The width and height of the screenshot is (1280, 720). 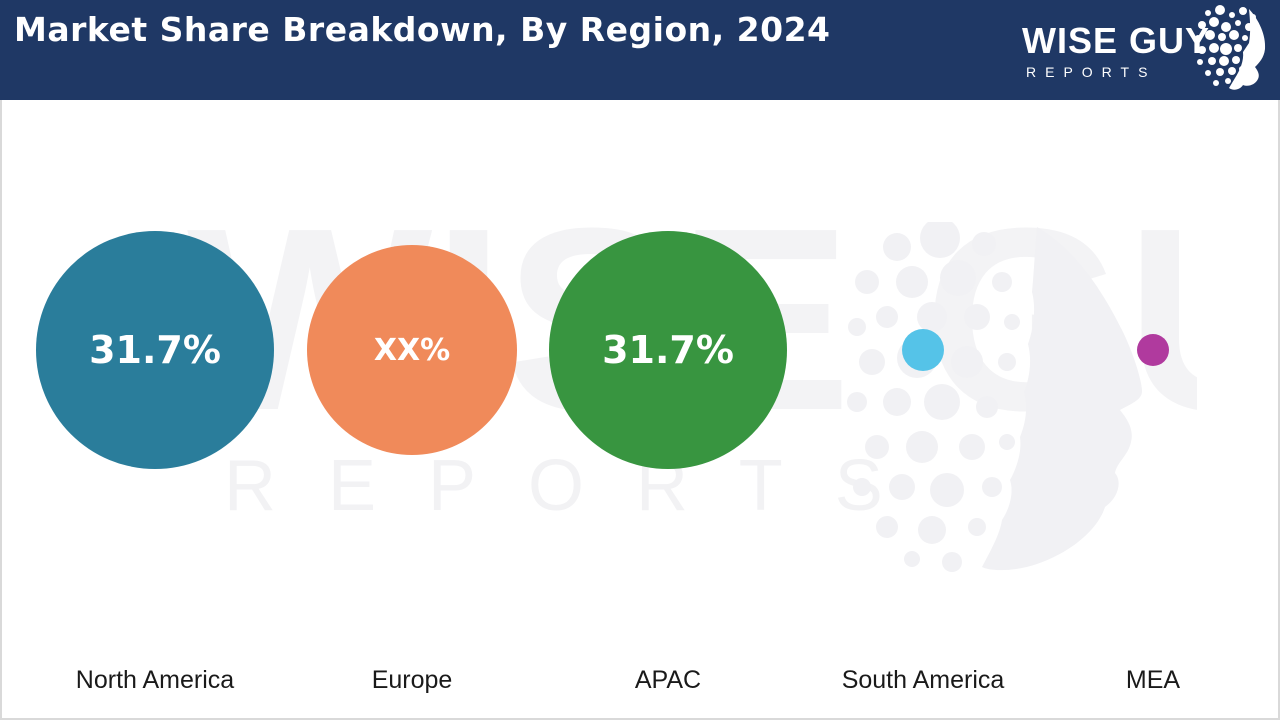 What do you see at coordinates (1230, 47) in the screenshot?
I see `logo-face-icon` at bounding box center [1230, 47].